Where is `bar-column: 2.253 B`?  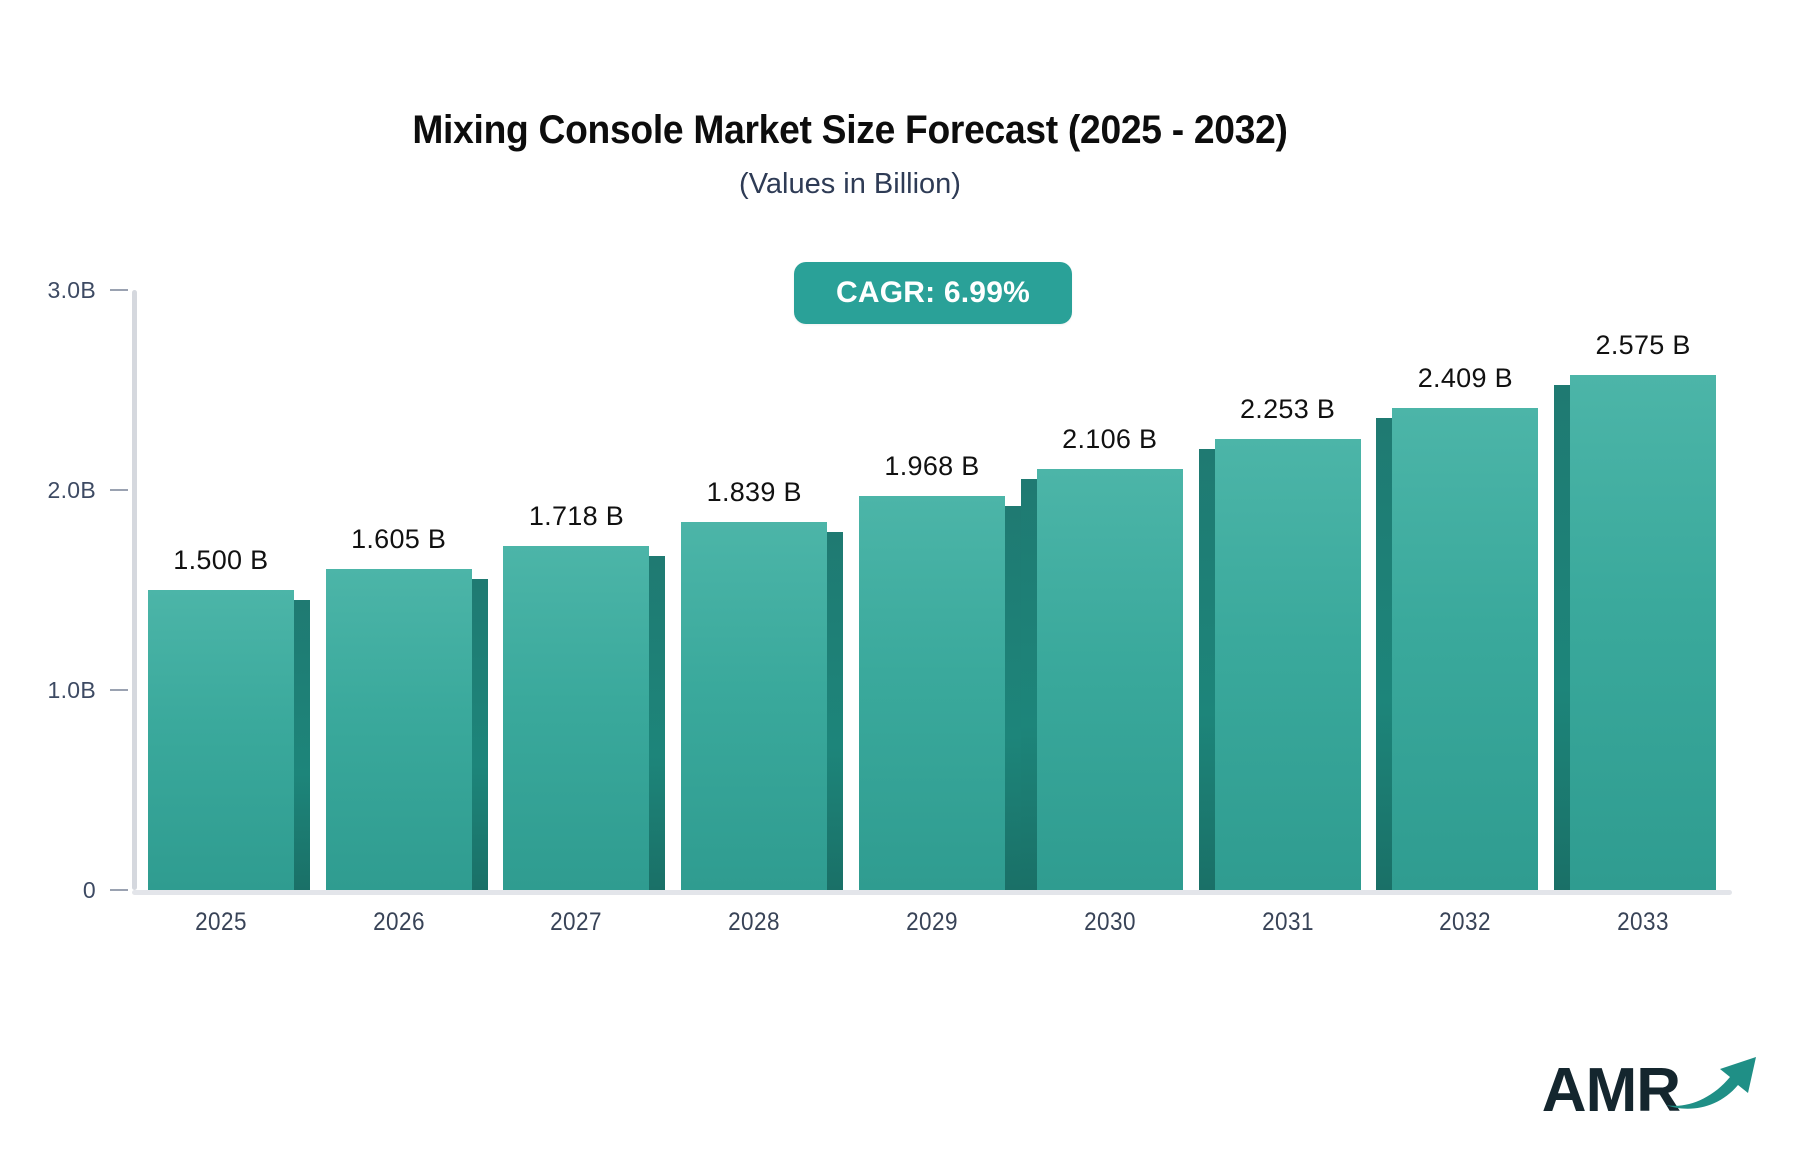 bar-column: 2.253 B is located at coordinates (1279, 642).